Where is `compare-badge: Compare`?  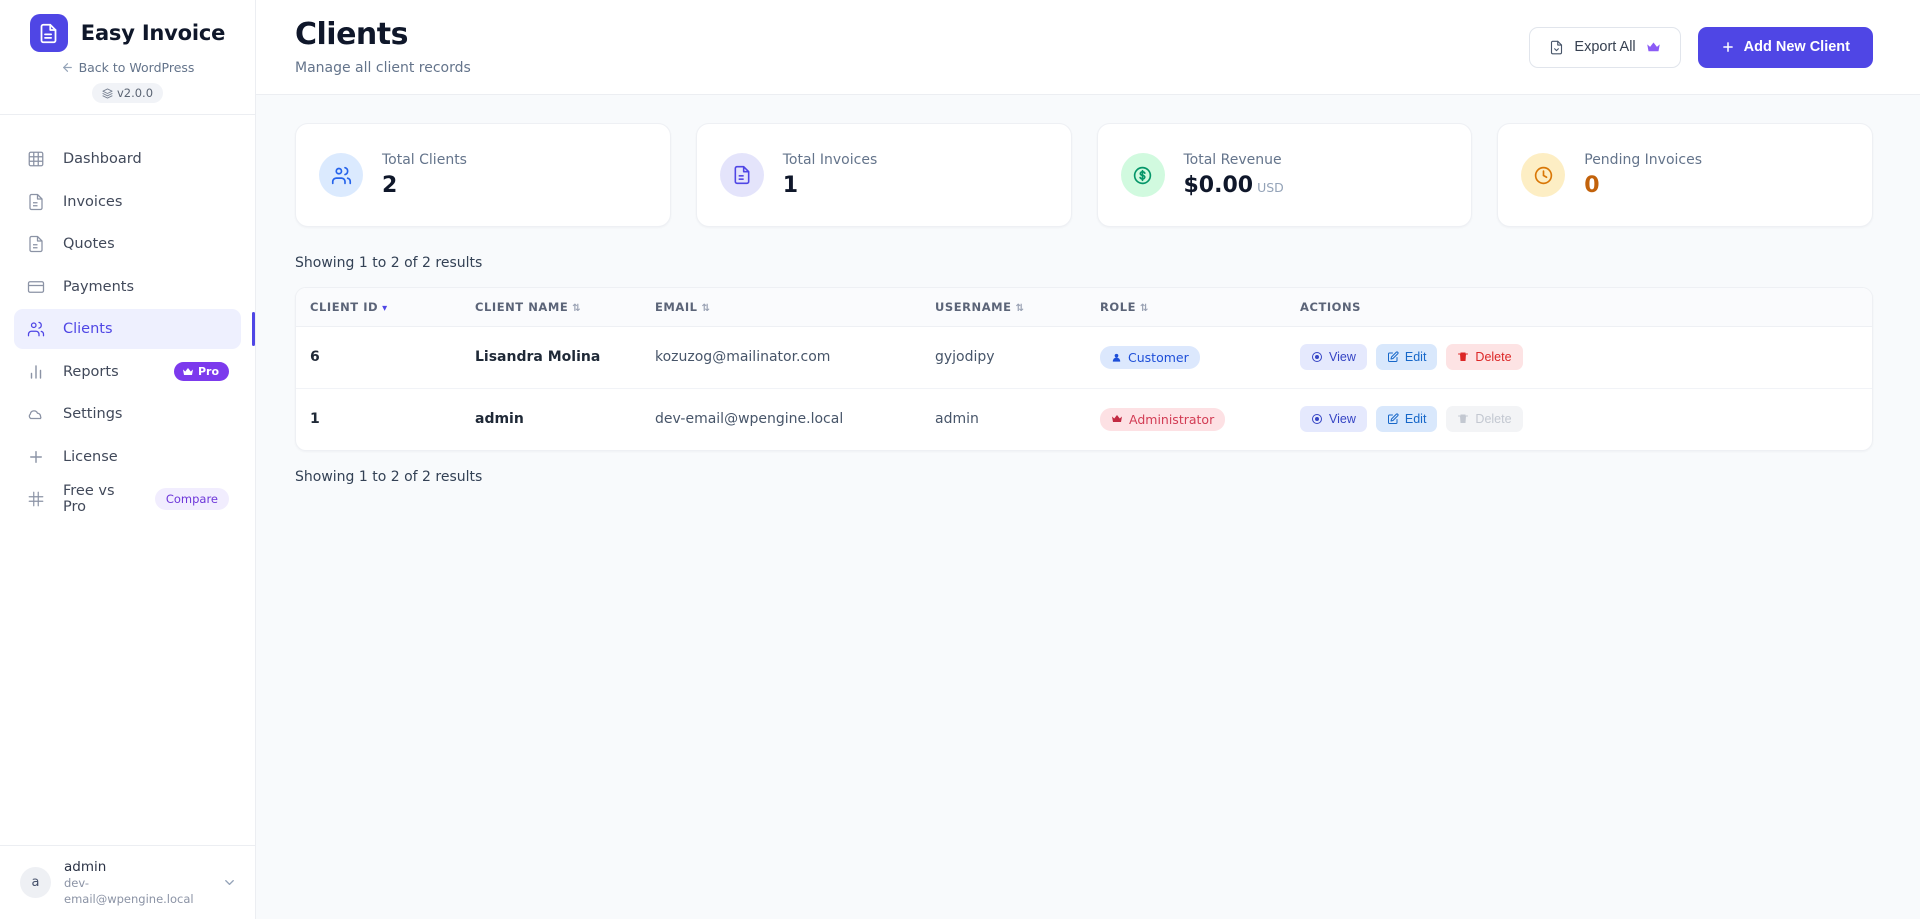
compare-badge: Compare is located at coordinates (191, 499).